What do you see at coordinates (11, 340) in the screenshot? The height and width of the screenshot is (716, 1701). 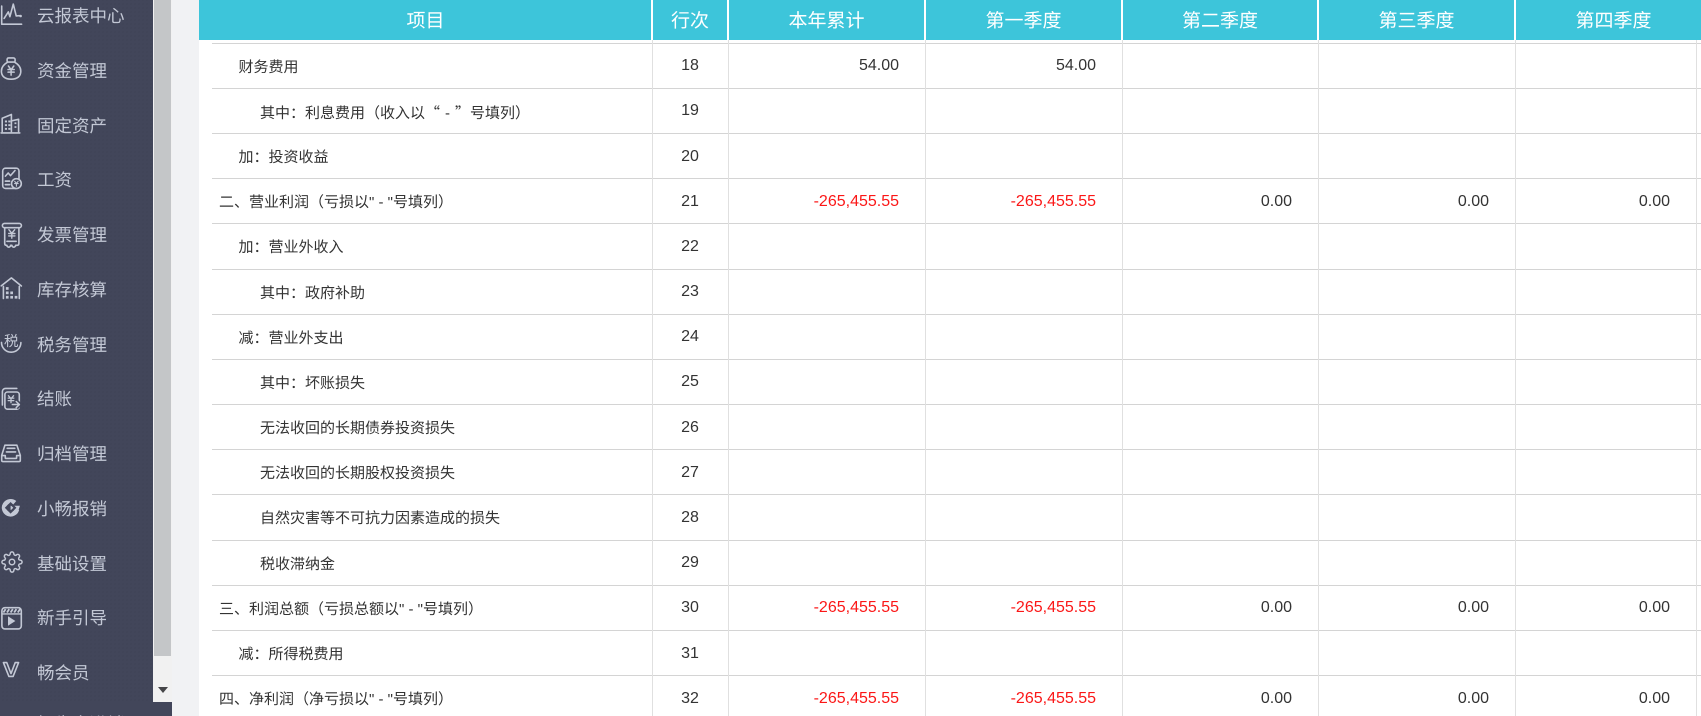 I see `svg-text: 税` at bounding box center [11, 340].